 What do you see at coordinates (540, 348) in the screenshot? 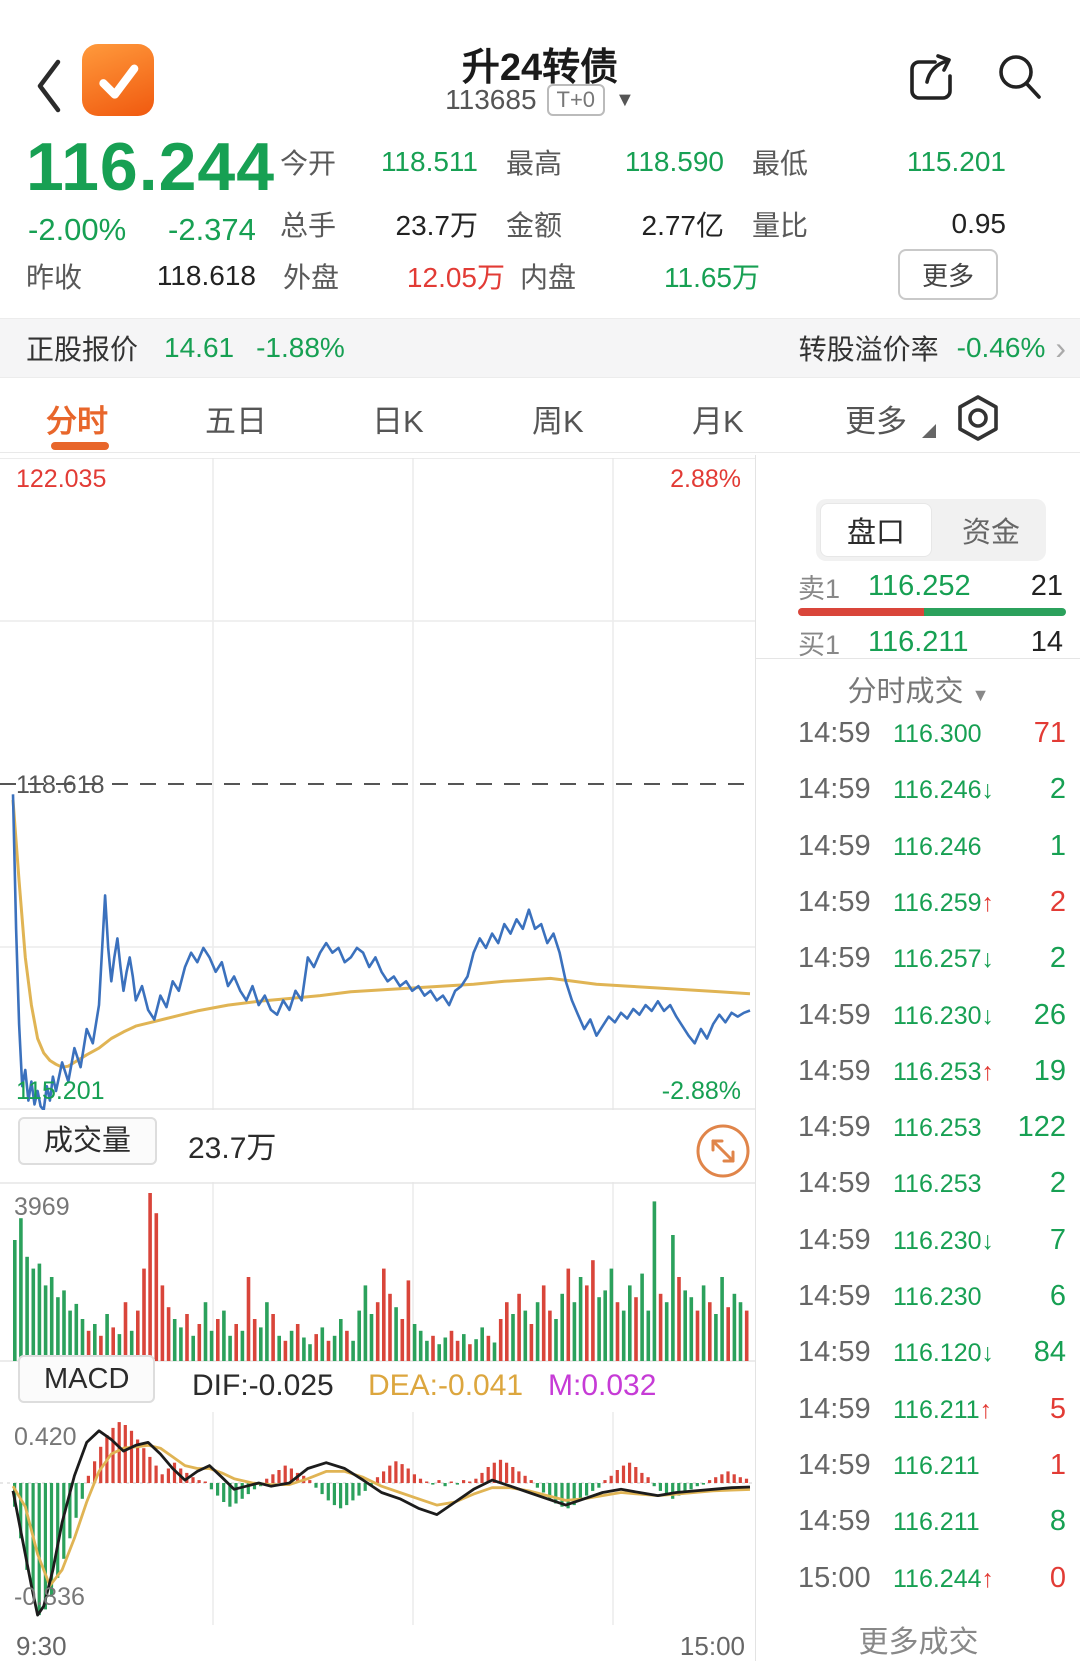
I see `underlying-stock-row: 正股报价 14.61 -1.88% 转股溢价率 -0.46% ›` at bounding box center [540, 348].